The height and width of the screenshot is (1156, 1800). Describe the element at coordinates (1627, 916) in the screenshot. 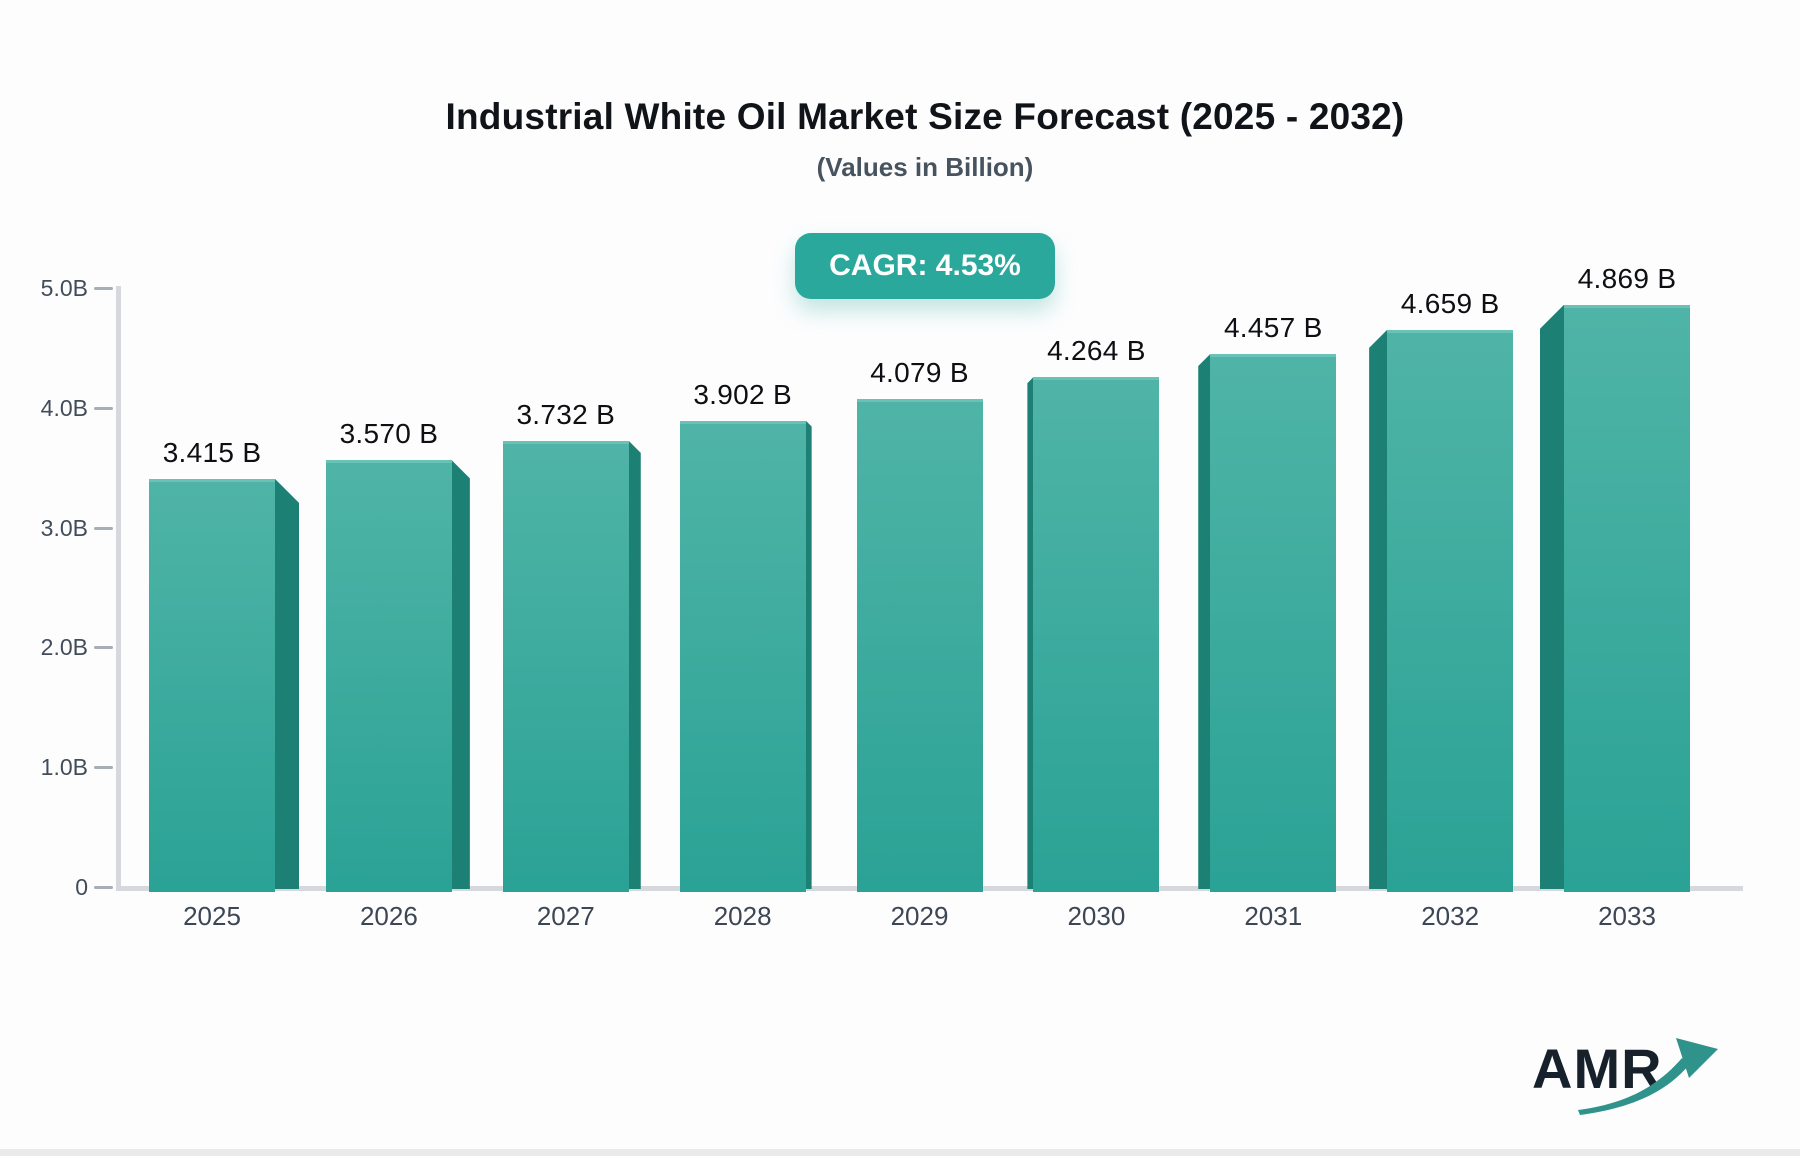

I see `x-axis-category-label: 2033` at that location.